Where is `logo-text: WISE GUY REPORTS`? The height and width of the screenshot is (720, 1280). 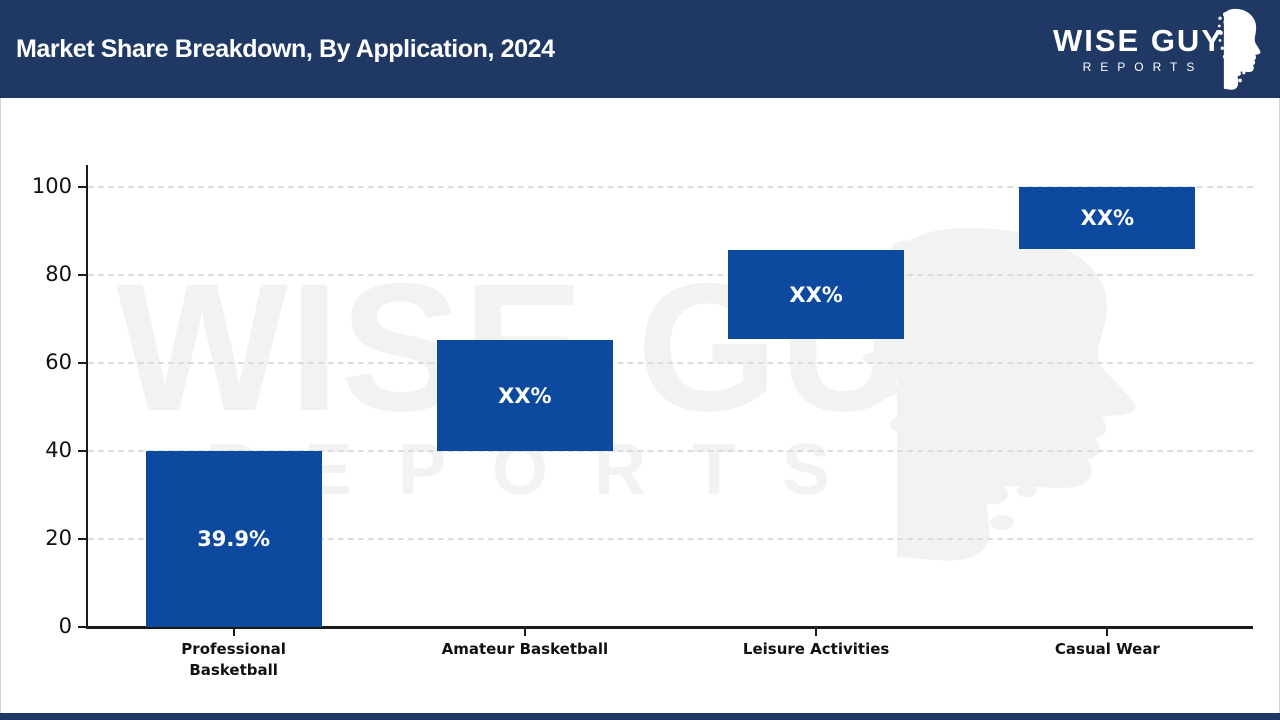
logo-text: WISE GUY REPORTS is located at coordinates (1138, 49).